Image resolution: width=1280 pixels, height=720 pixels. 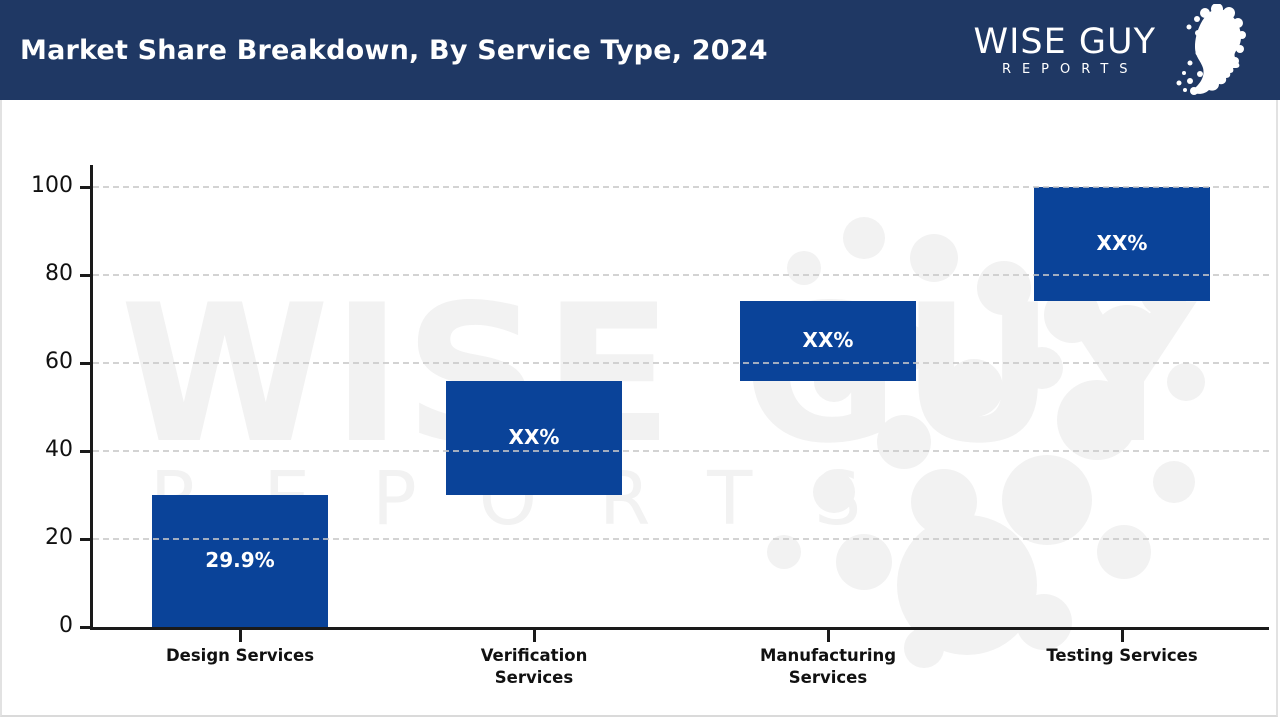 I want to click on y-tick-label: 0, so click(x=66, y=625).